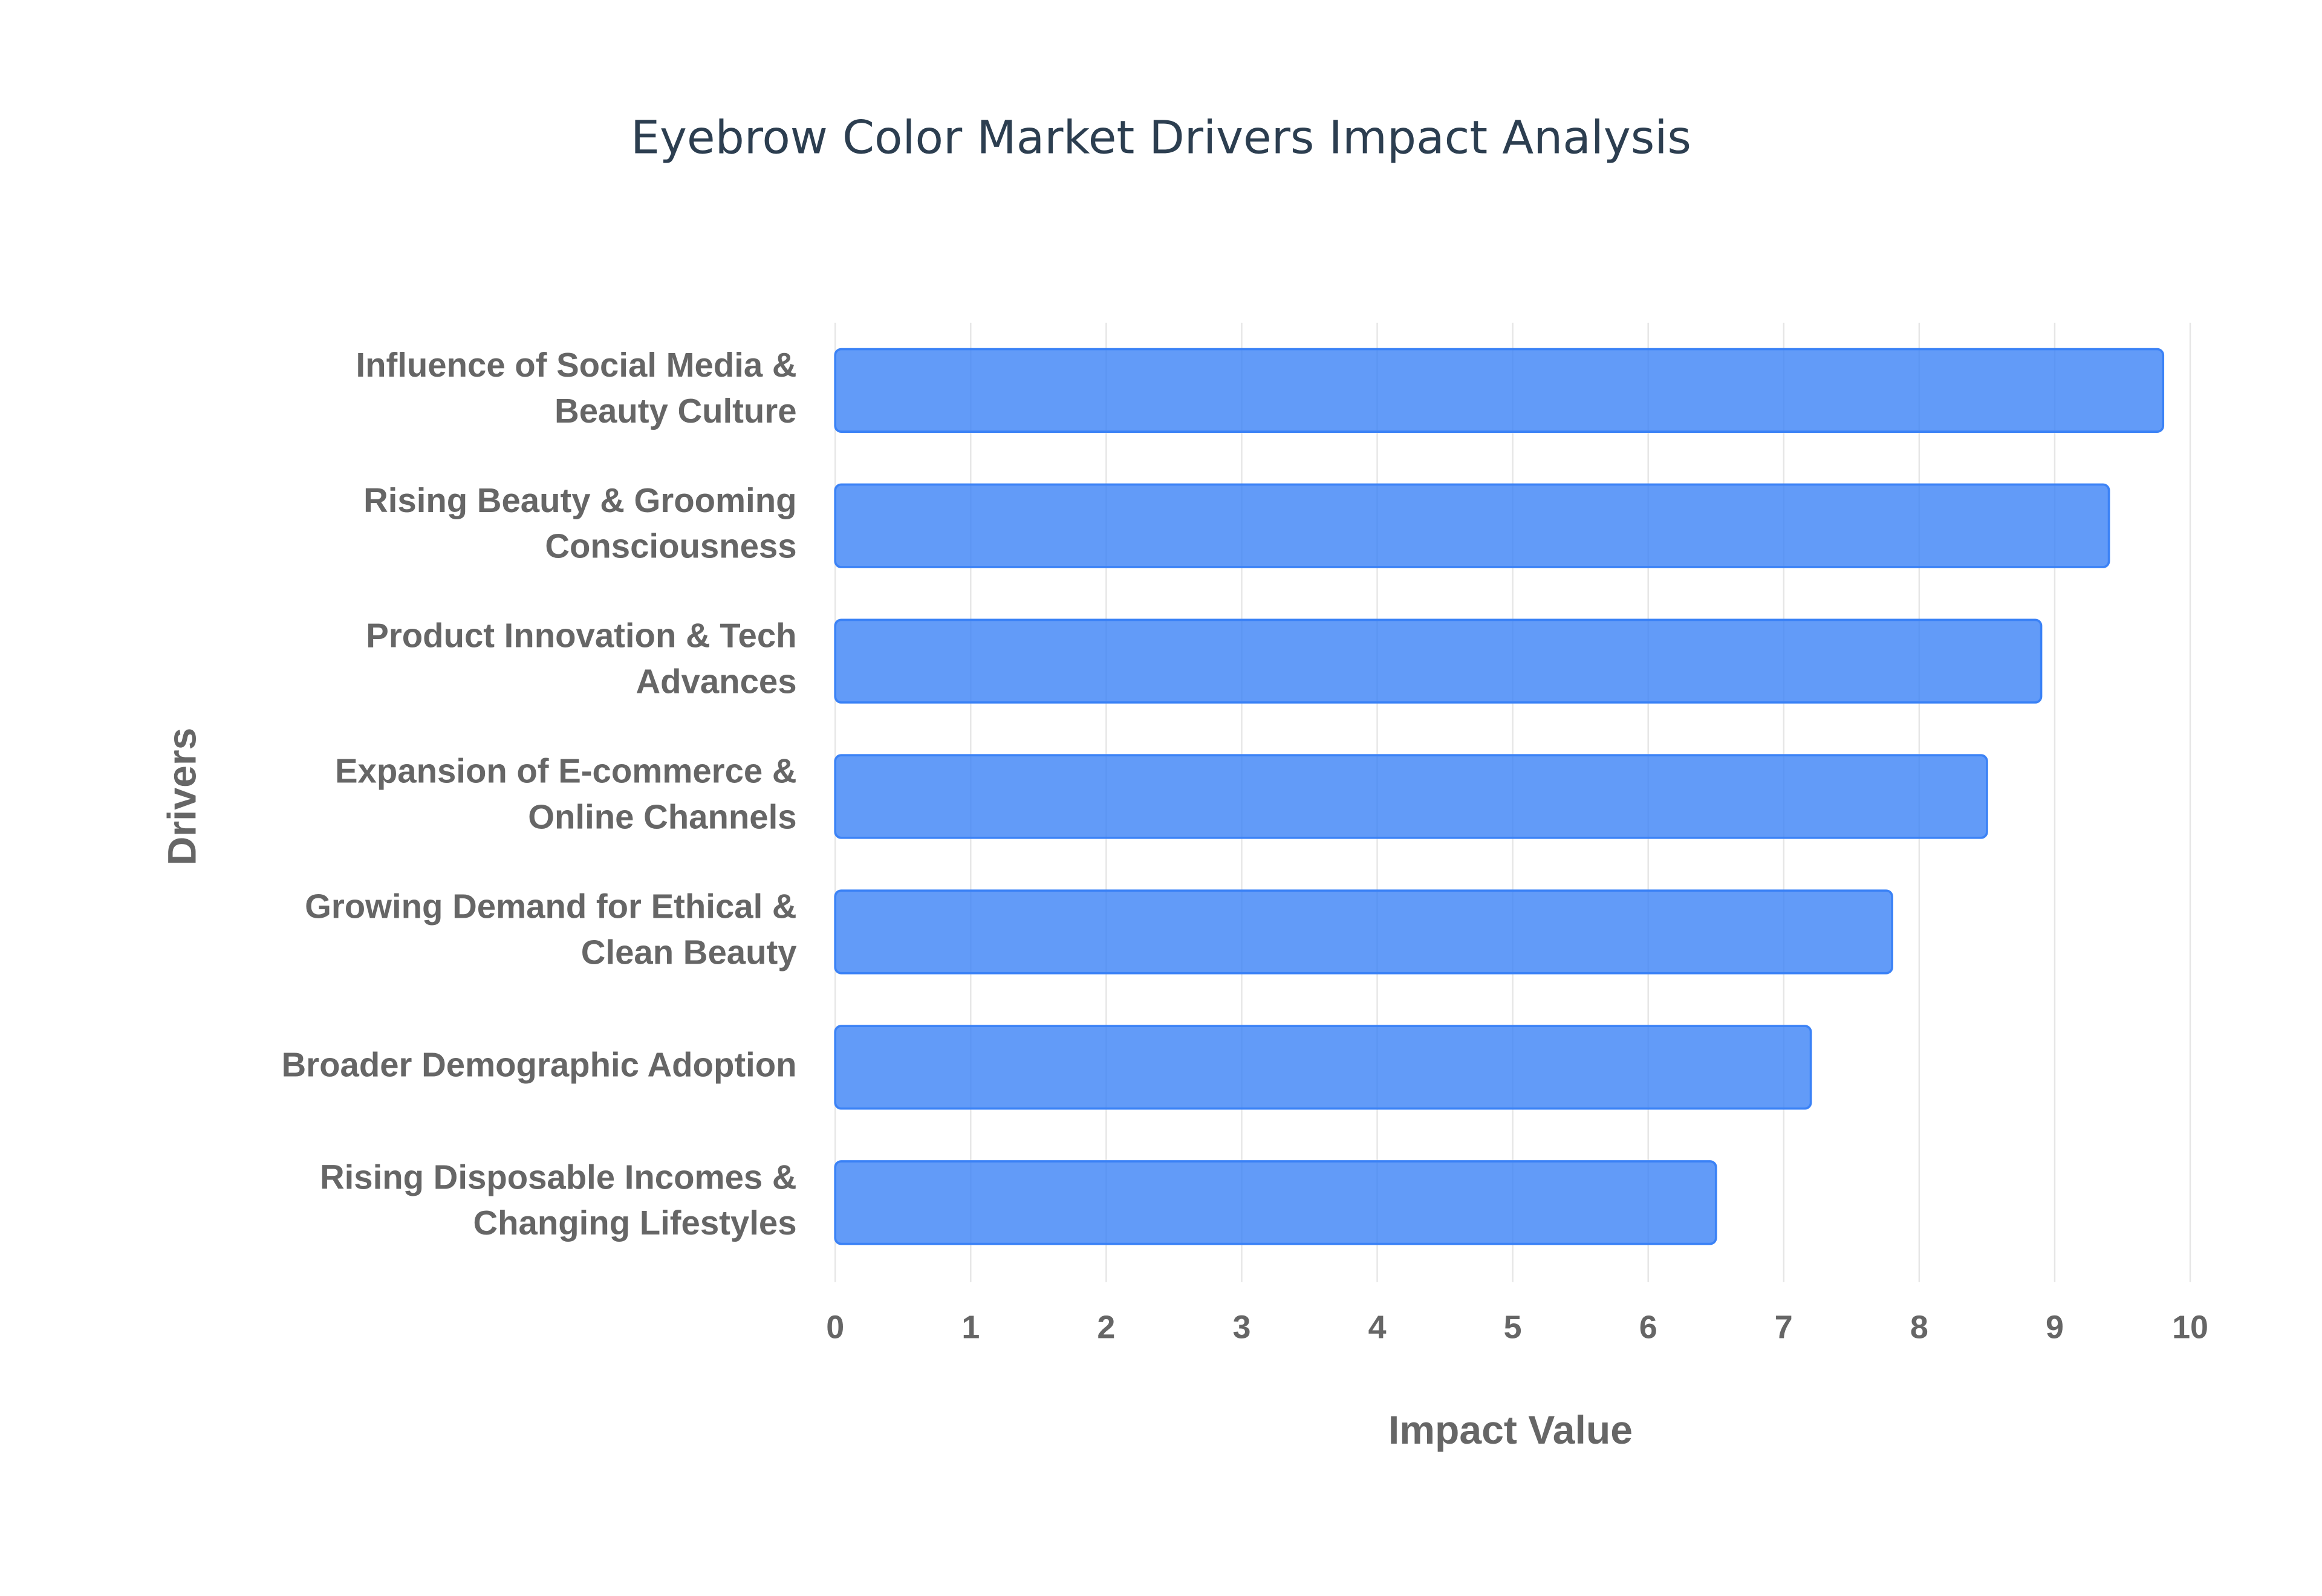  I want to click on x-tick-label: 5, so click(1513, 1327).